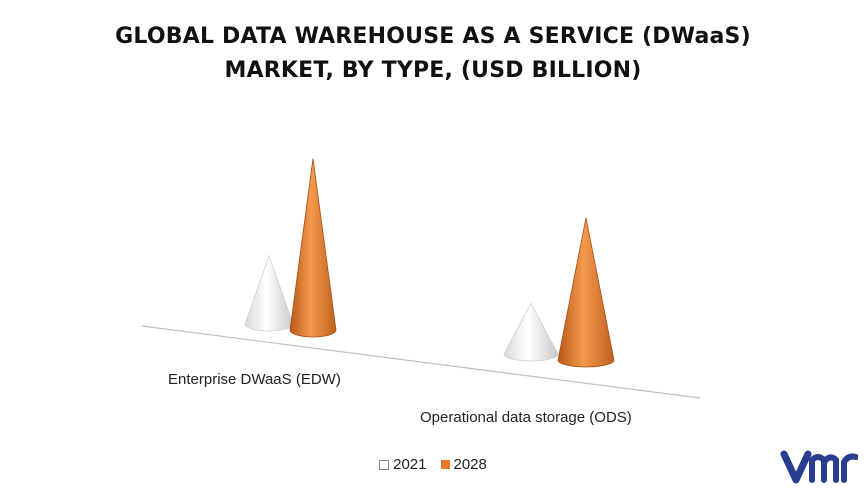  I want to click on vmr-logo, so click(819, 467).